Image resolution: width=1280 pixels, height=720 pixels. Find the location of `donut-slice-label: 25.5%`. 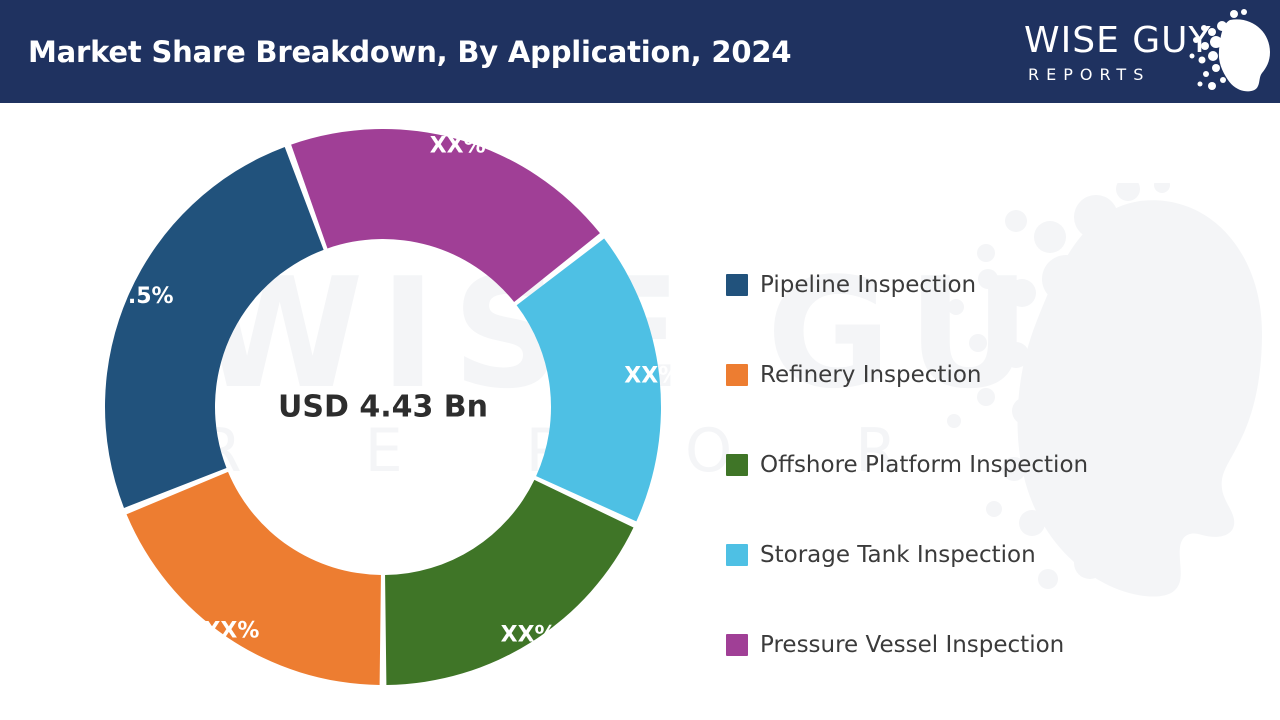

donut-slice-label: 25.5% is located at coordinates (135, 296).